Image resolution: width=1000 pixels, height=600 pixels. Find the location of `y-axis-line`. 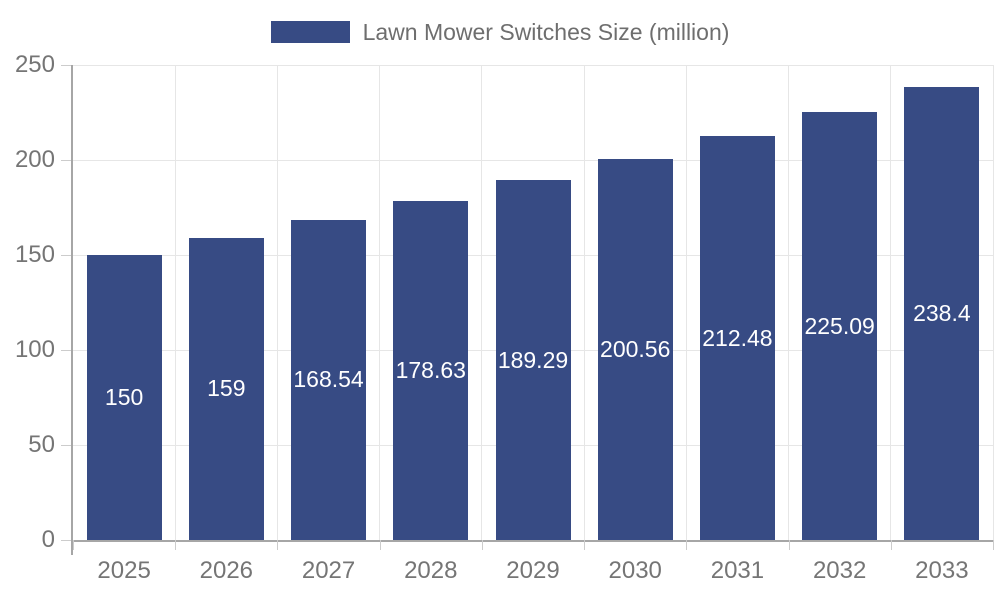

y-axis-line is located at coordinates (72, 310).